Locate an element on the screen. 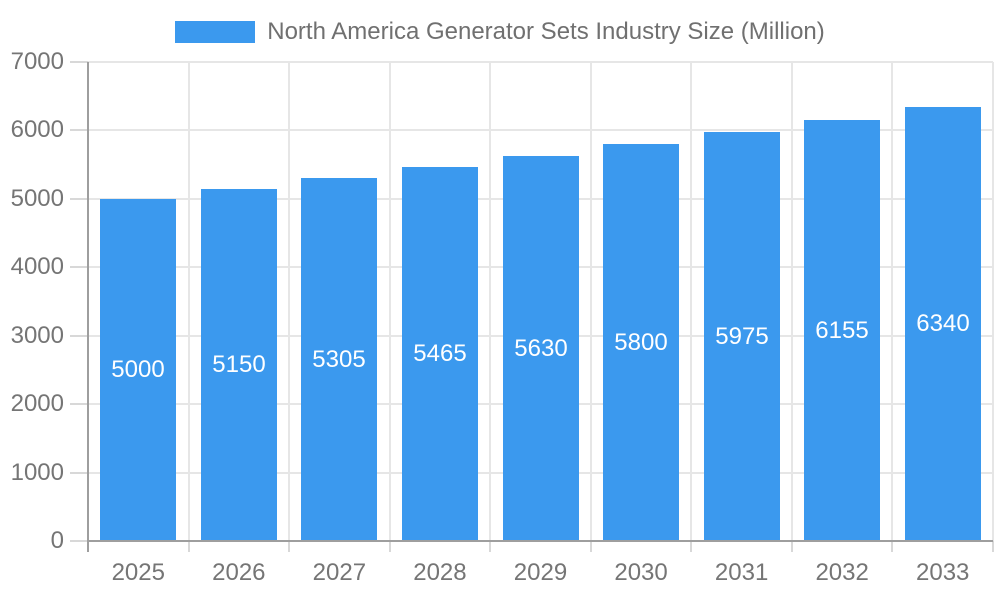 The height and width of the screenshot is (600, 1000). bar-value-label: 6340 is located at coordinates (943, 323).